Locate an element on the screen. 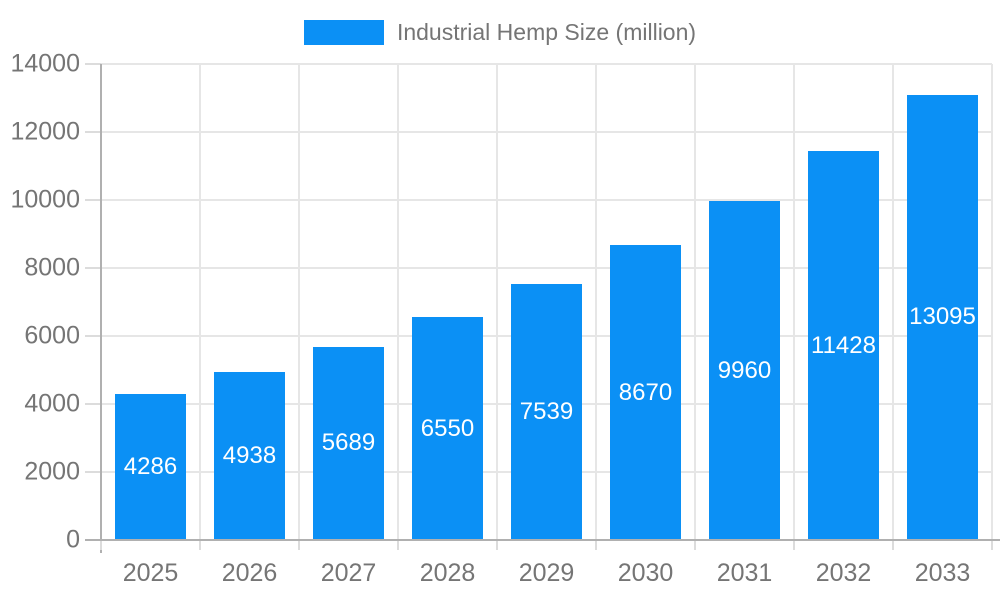 Image resolution: width=1000 pixels, height=600 pixels. bar: 11428 is located at coordinates (843, 345).